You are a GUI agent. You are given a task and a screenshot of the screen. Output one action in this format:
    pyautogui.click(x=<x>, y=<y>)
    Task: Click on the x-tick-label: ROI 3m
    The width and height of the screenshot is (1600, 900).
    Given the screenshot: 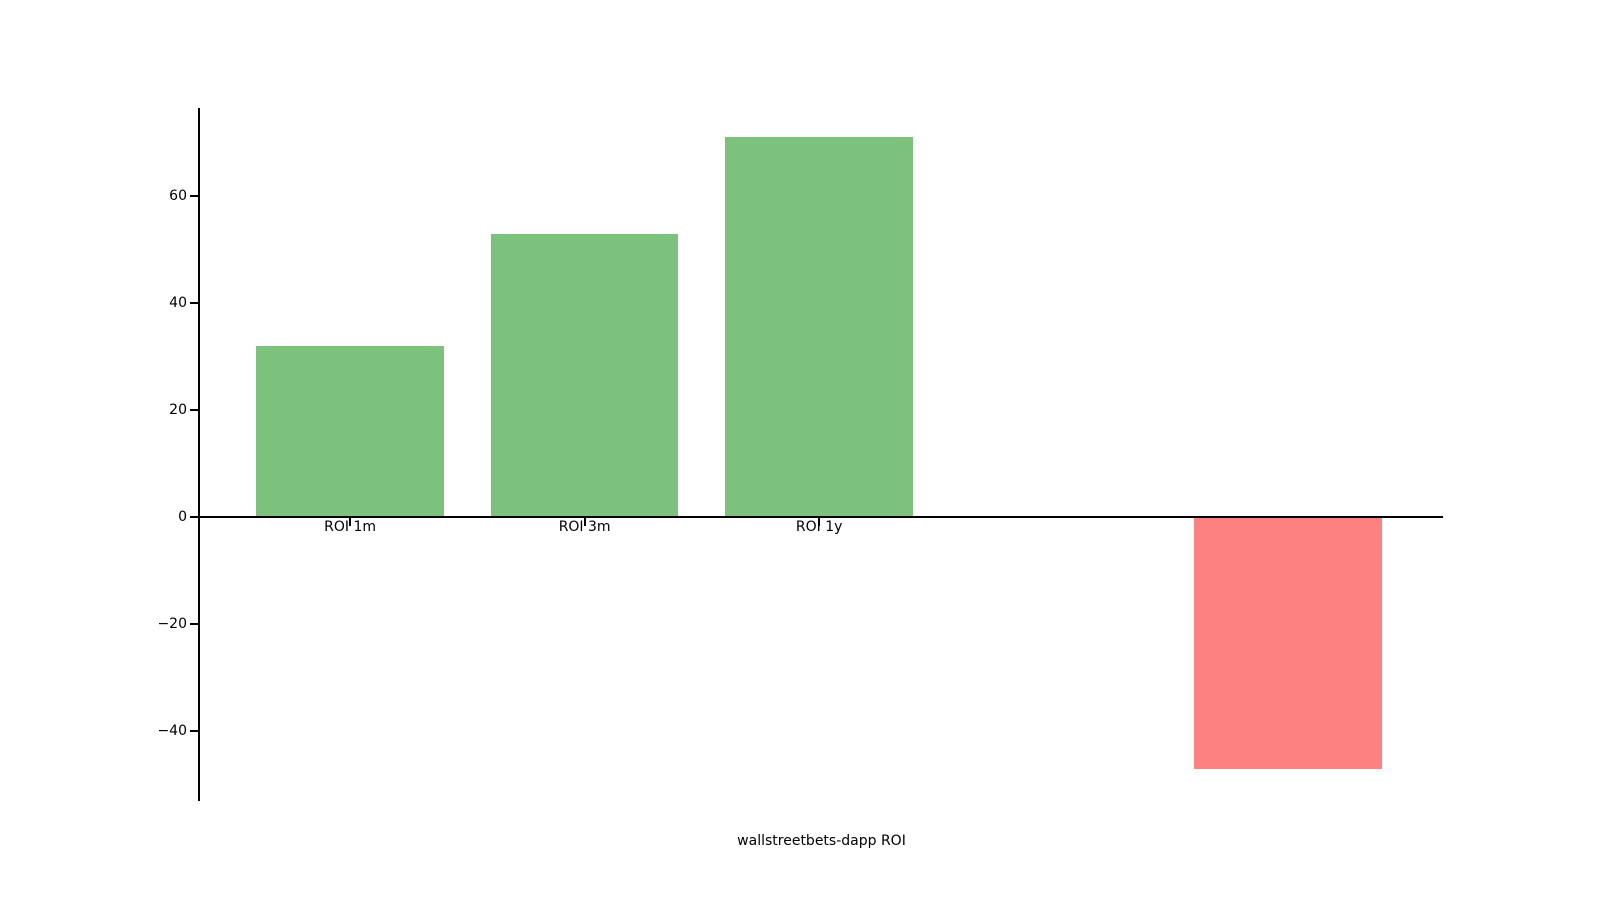 What is the action you would take?
    pyautogui.click(x=584, y=527)
    